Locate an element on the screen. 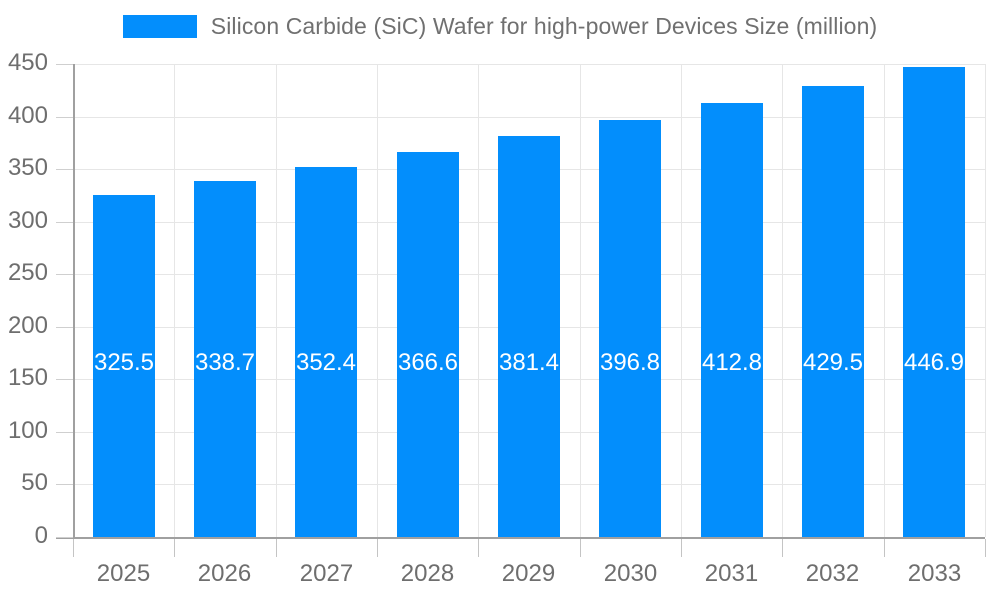 The height and width of the screenshot is (600, 1000). x-tick-label: 2028 is located at coordinates (427, 573).